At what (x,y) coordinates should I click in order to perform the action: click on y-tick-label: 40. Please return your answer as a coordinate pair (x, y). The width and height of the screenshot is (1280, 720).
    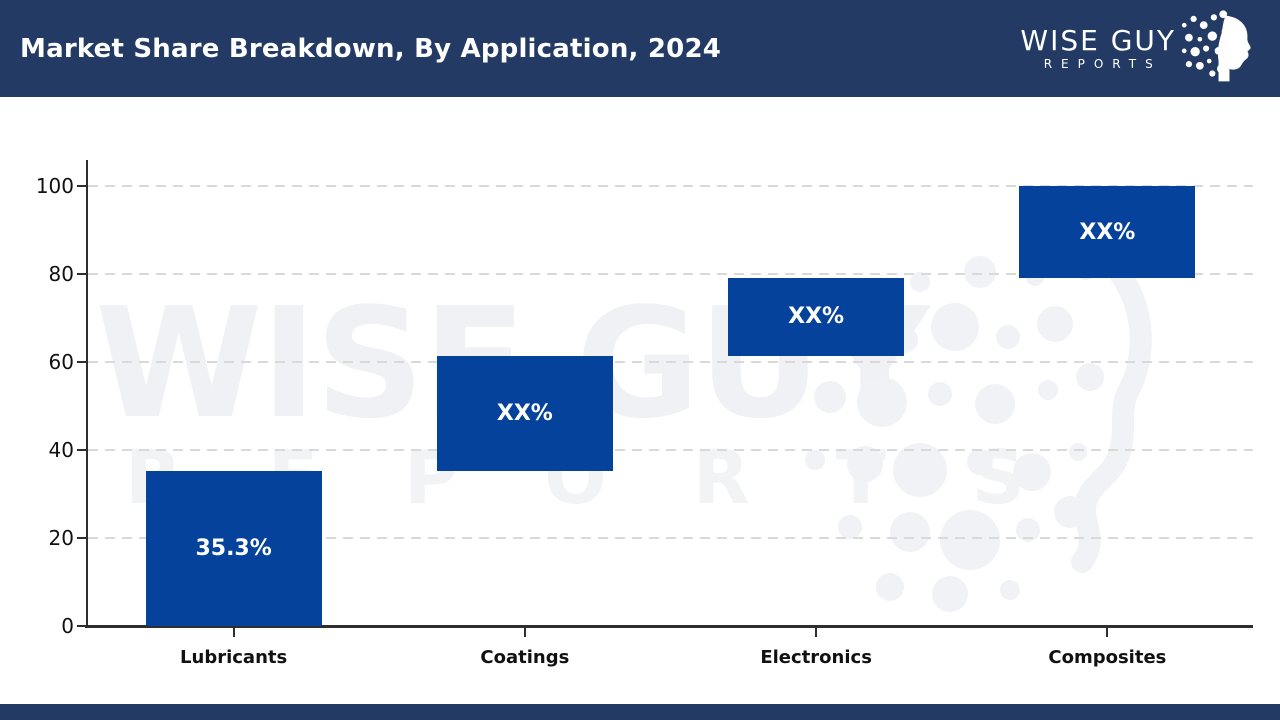
    Looking at the image, I should click on (61, 450).